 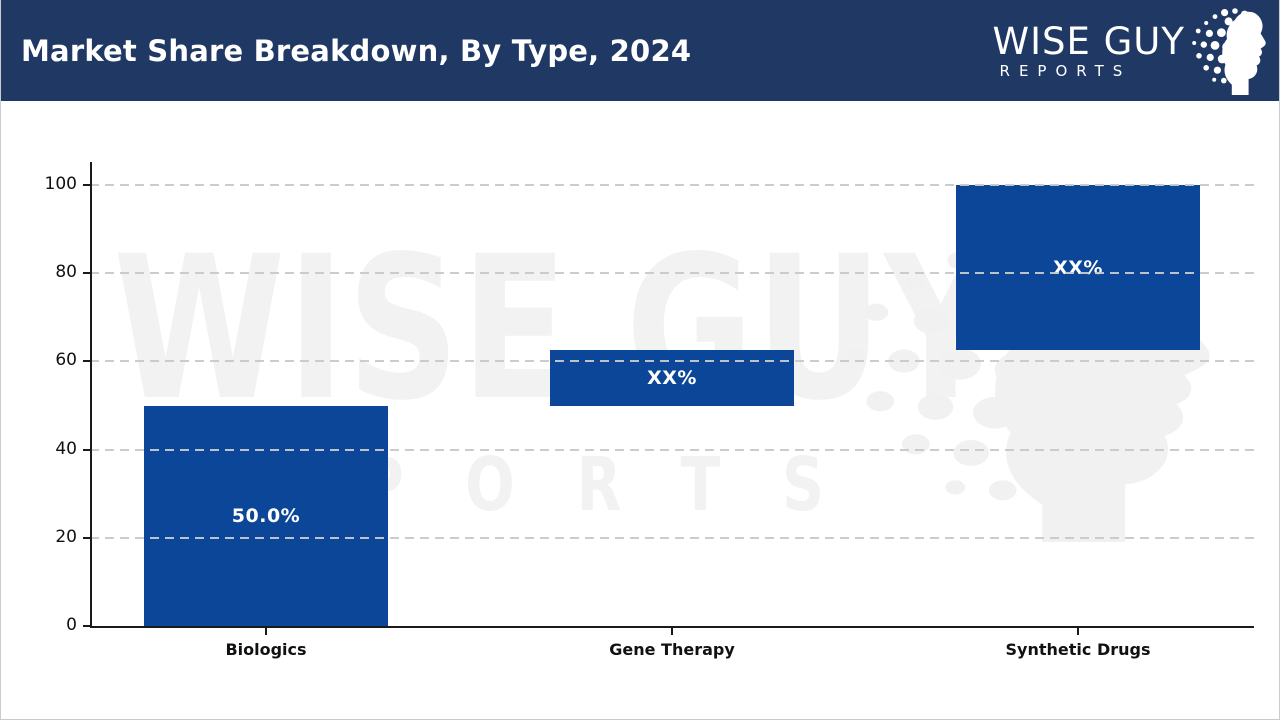 I want to click on y-axis-tick-label: 100, so click(x=60, y=184).